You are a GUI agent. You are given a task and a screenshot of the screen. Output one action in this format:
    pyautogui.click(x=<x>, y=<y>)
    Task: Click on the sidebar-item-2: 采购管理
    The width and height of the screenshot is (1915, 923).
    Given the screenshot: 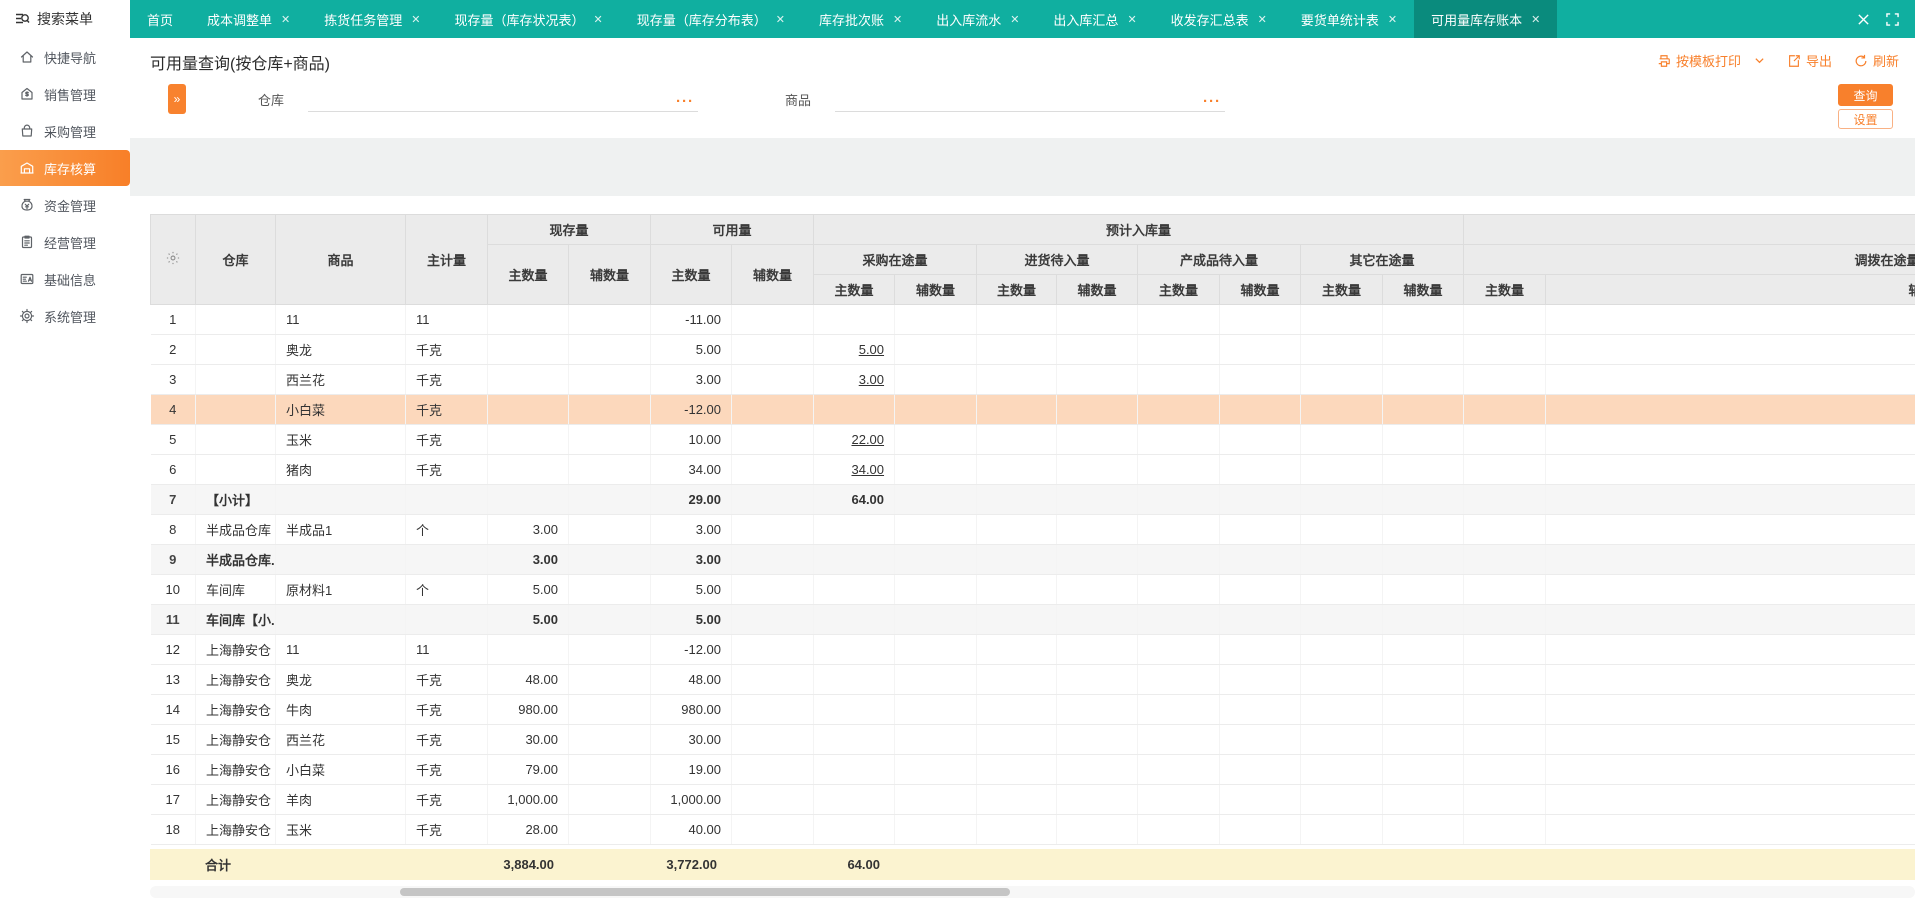 What is the action you would take?
    pyautogui.click(x=65, y=131)
    